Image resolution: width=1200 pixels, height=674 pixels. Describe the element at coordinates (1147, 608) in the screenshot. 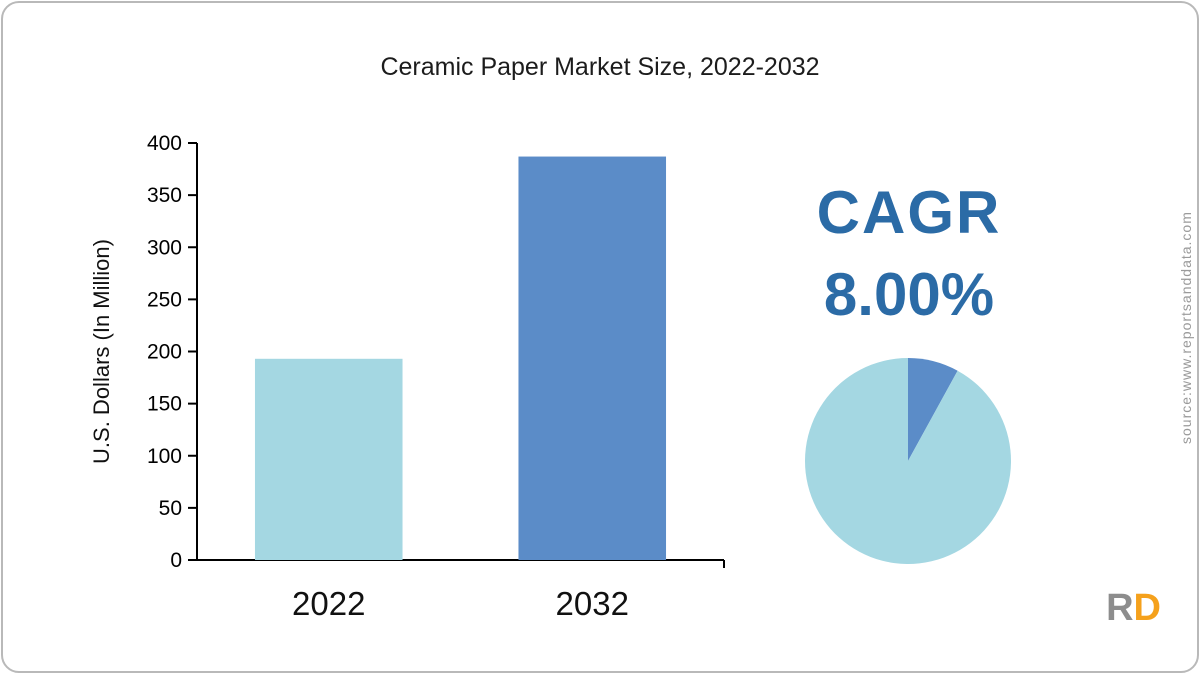

I see `logo-letter-d: D` at that location.